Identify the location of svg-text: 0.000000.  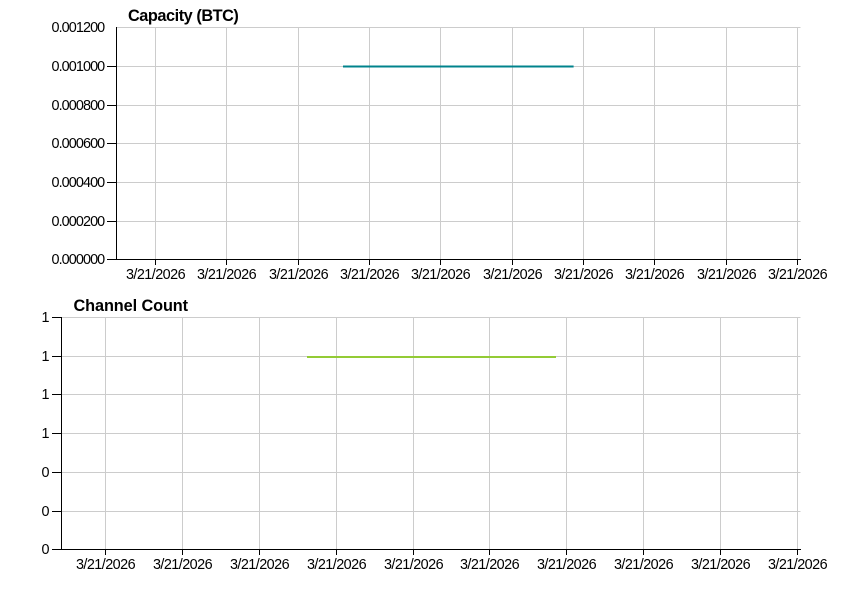
(78, 260).